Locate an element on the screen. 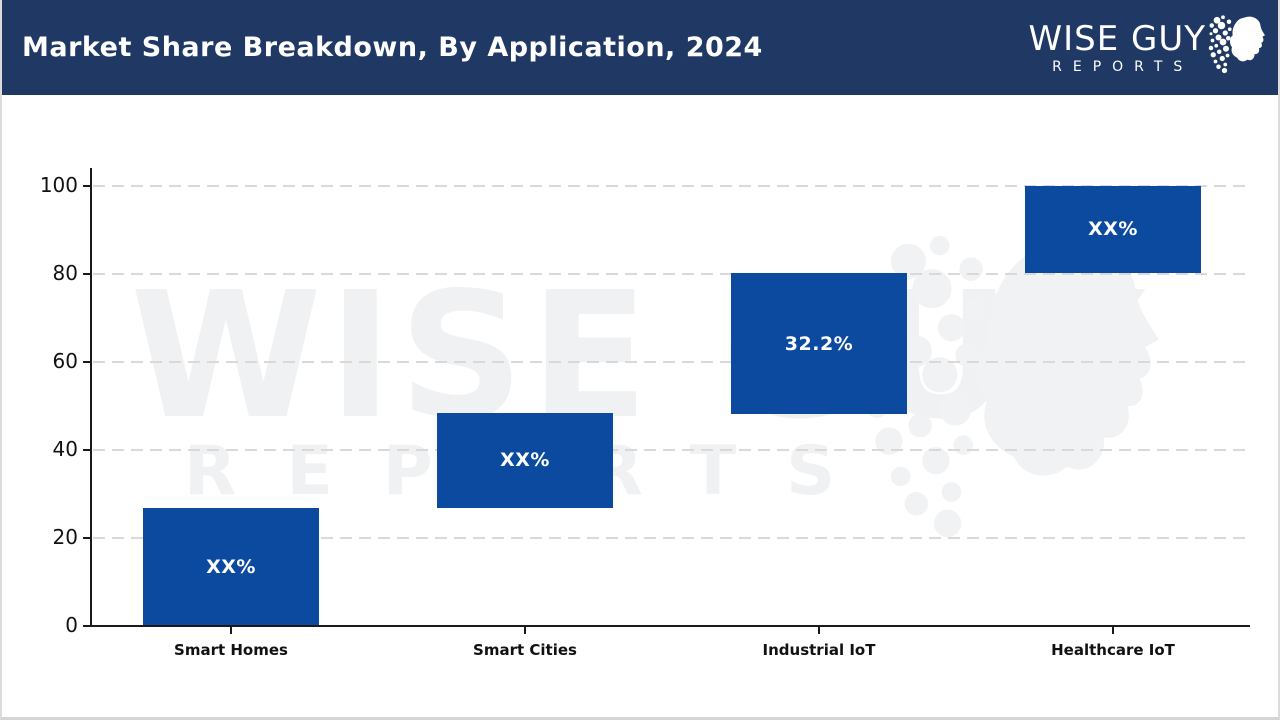  brand-wordmark: WISE GUY REPORTS is located at coordinates (1117, 48).